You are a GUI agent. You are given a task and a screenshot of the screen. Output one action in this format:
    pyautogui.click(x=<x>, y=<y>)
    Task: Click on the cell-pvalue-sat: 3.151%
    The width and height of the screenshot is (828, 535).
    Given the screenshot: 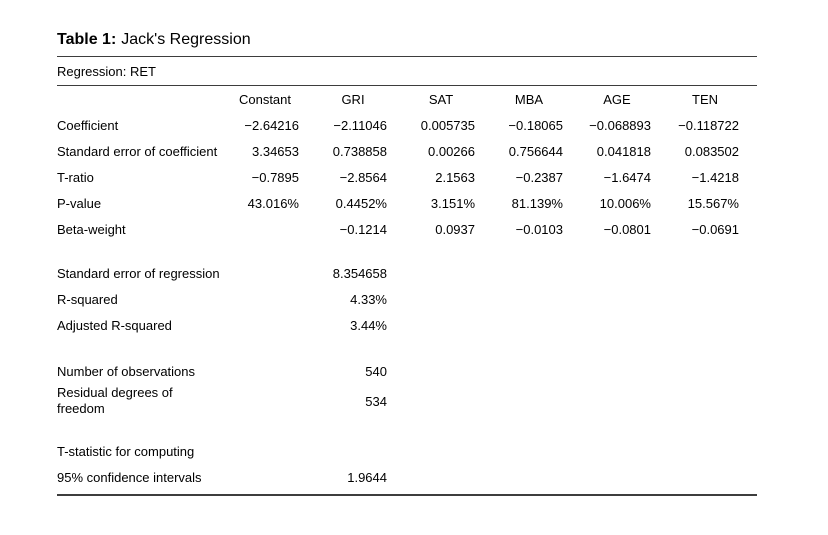 What is the action you would take?
    pyautogui.click(x=452, y=203)
    